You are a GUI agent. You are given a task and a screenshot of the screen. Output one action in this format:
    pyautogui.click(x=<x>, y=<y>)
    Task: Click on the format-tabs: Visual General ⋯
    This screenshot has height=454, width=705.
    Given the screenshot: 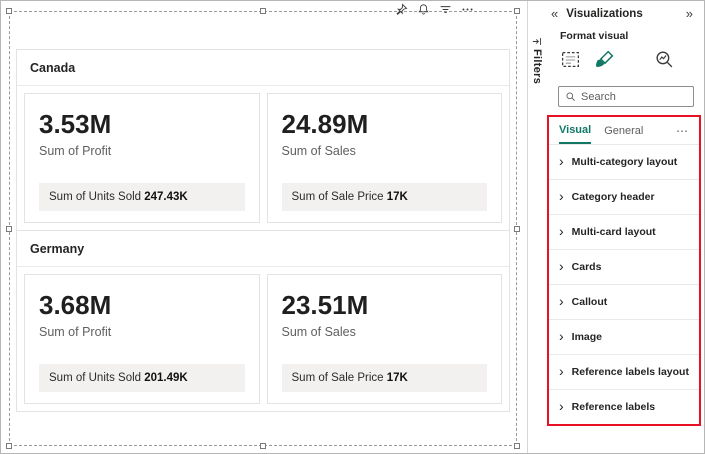 What is the action you would take?
    pyautogui.click(x=624, y=130)
    